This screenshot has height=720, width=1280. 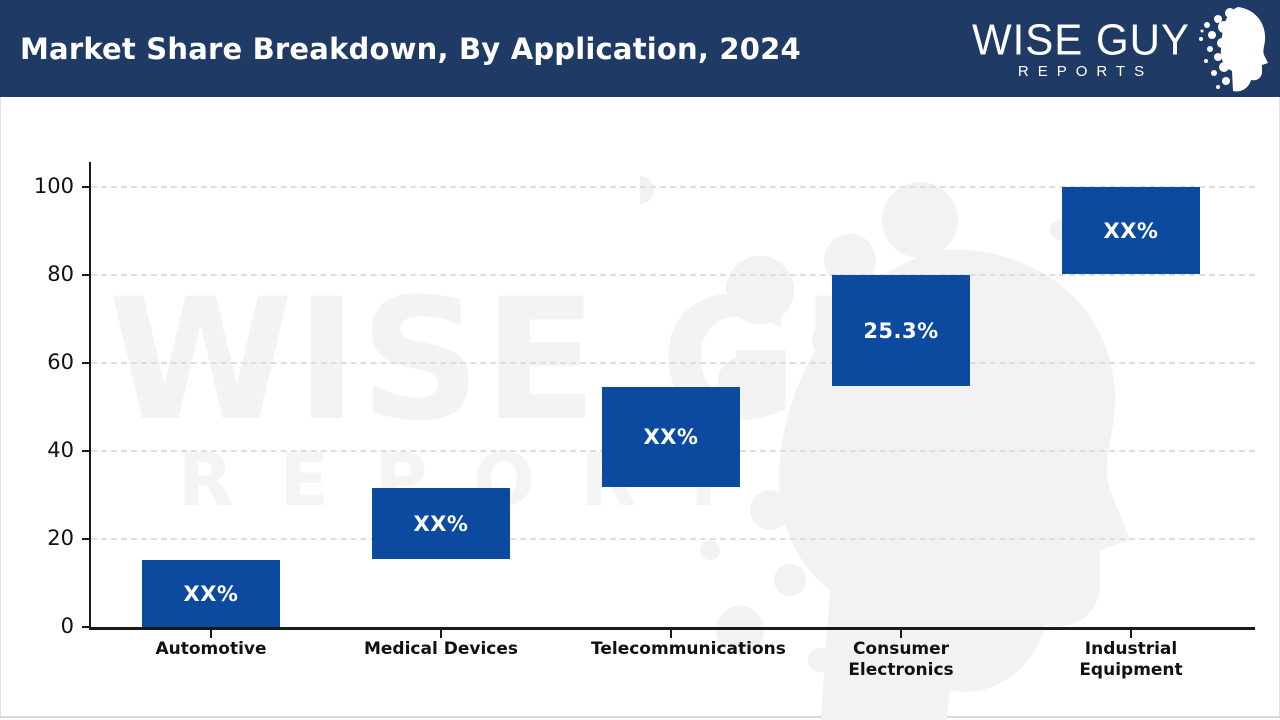 What do you see at coordinates (90, 395) in the screenshot?
I see `y-axis-spine` at bounding box center [90, 395].